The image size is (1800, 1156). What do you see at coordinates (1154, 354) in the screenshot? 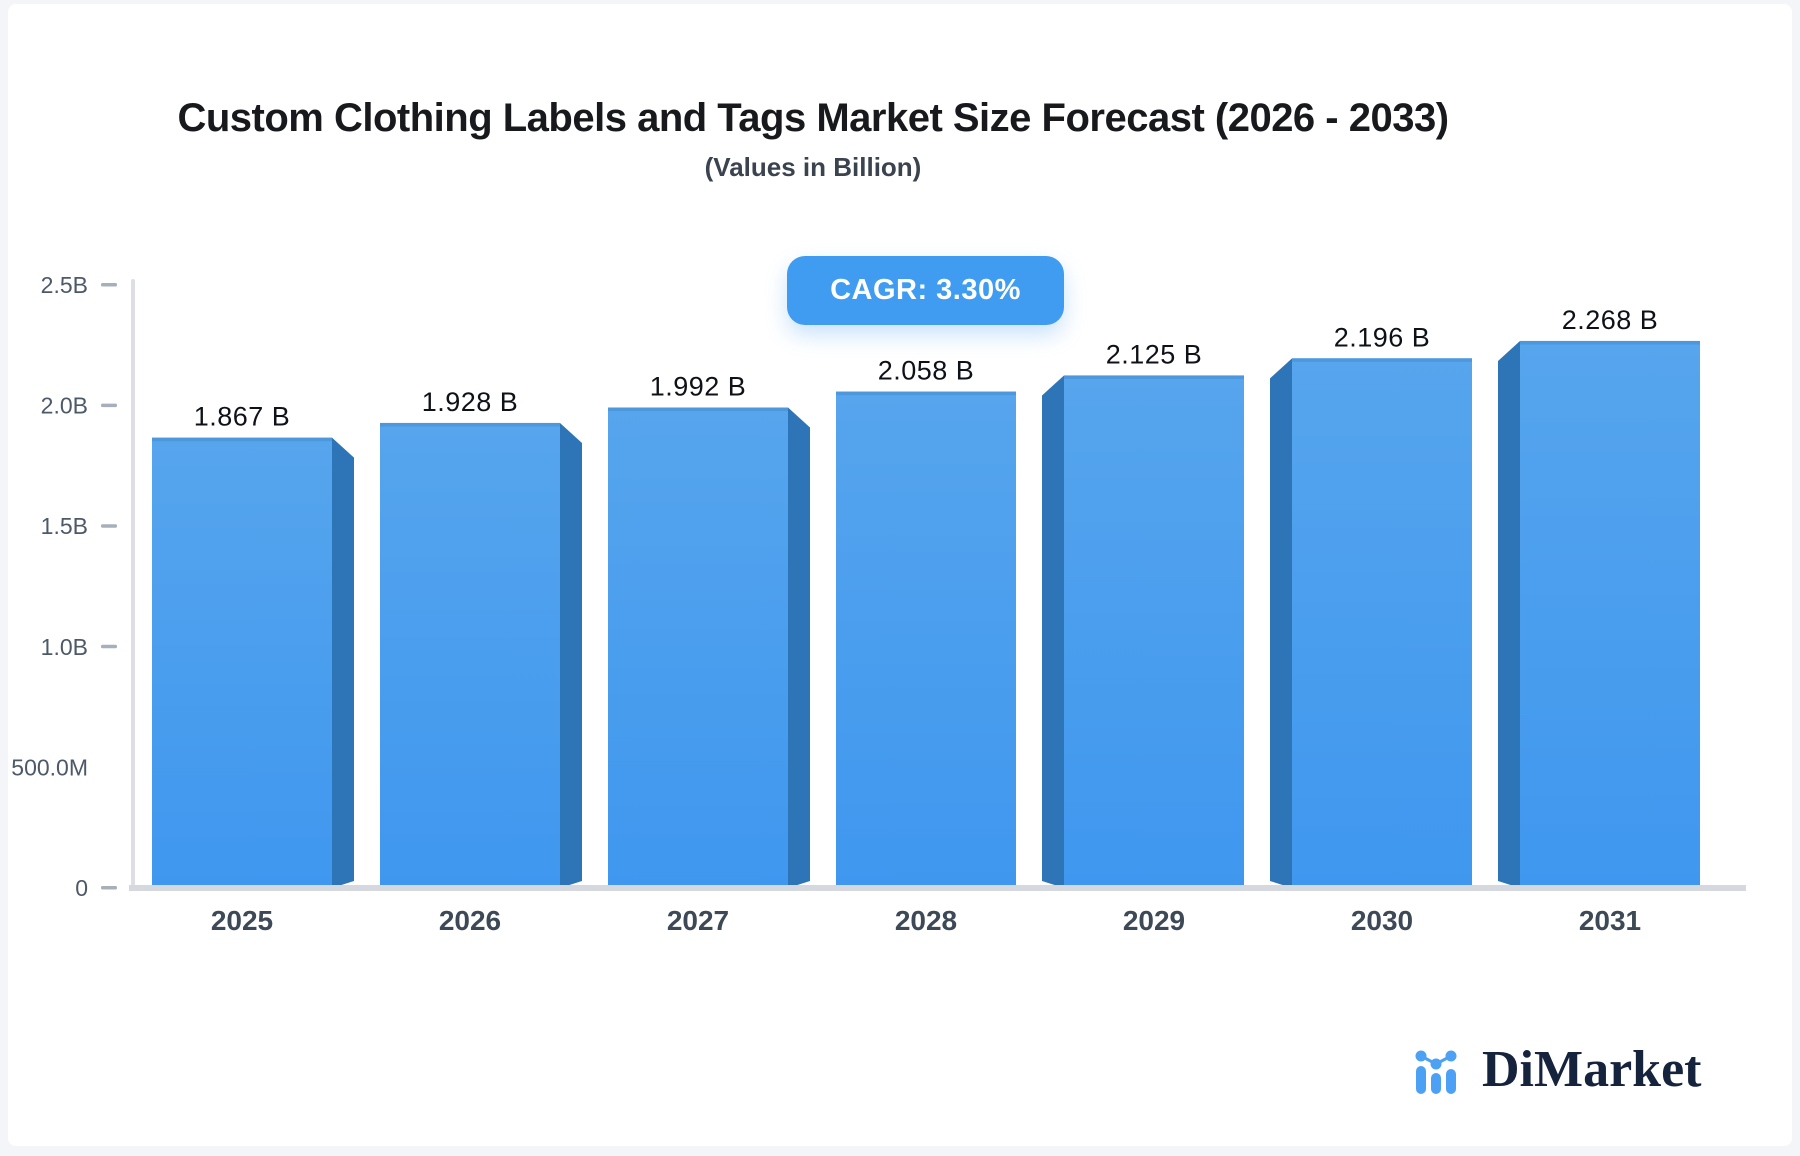
I see `bar-value-label: 2.125 B` at bounding box center [1154, 354].